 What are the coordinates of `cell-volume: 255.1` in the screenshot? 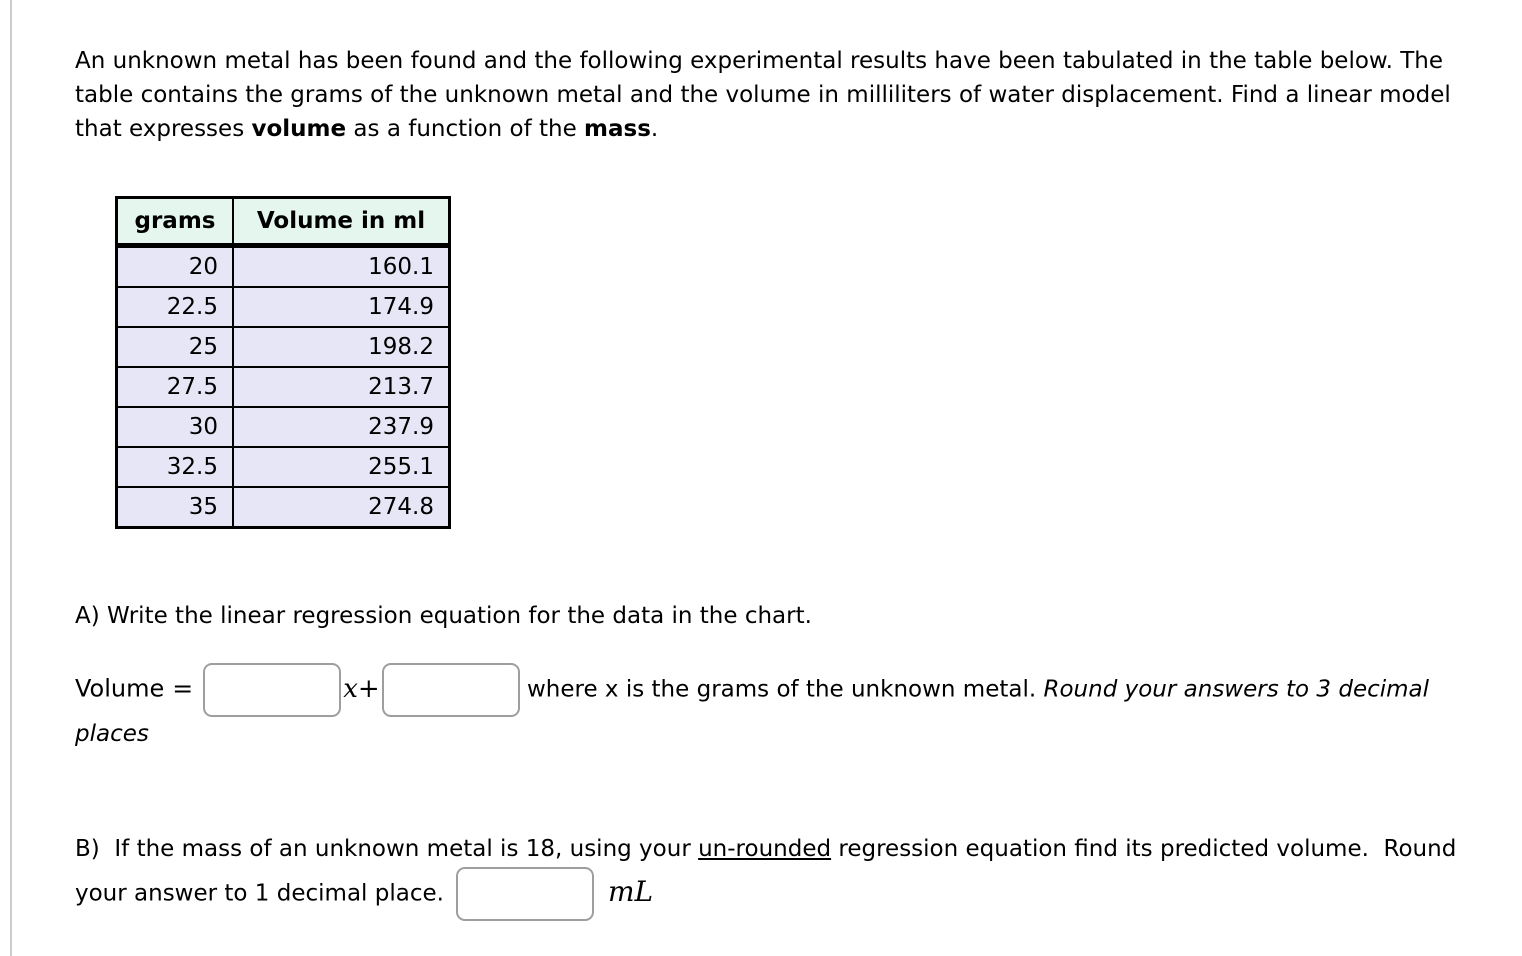 It's located at (341, 467).